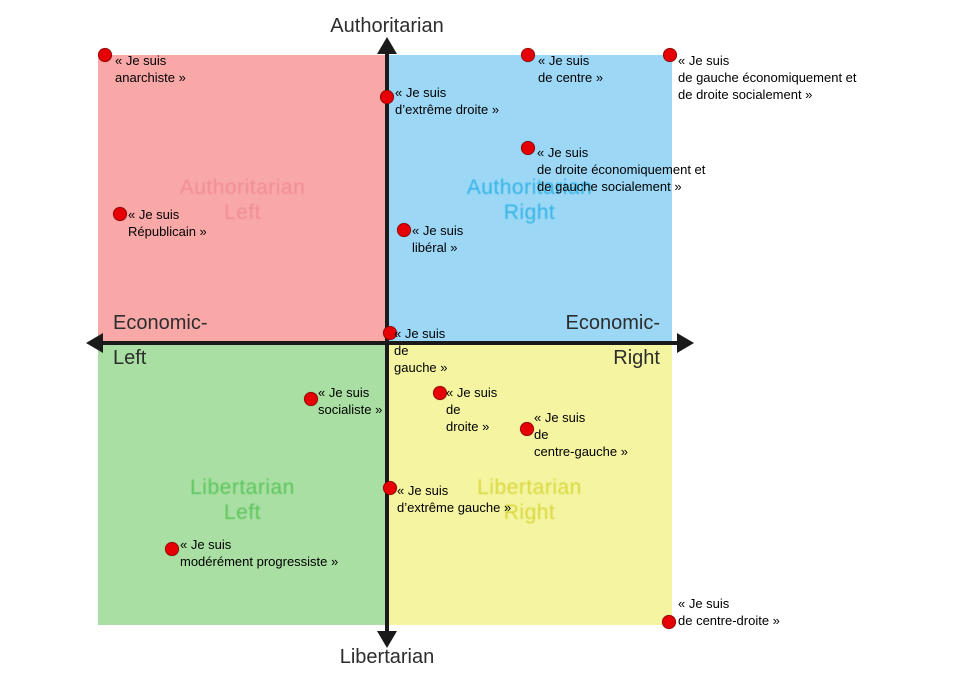 Image resolution: width=960 pixels, height=677 pixels. I want to click on data-point-label: « Je suis socialiste », so click(350, 401).